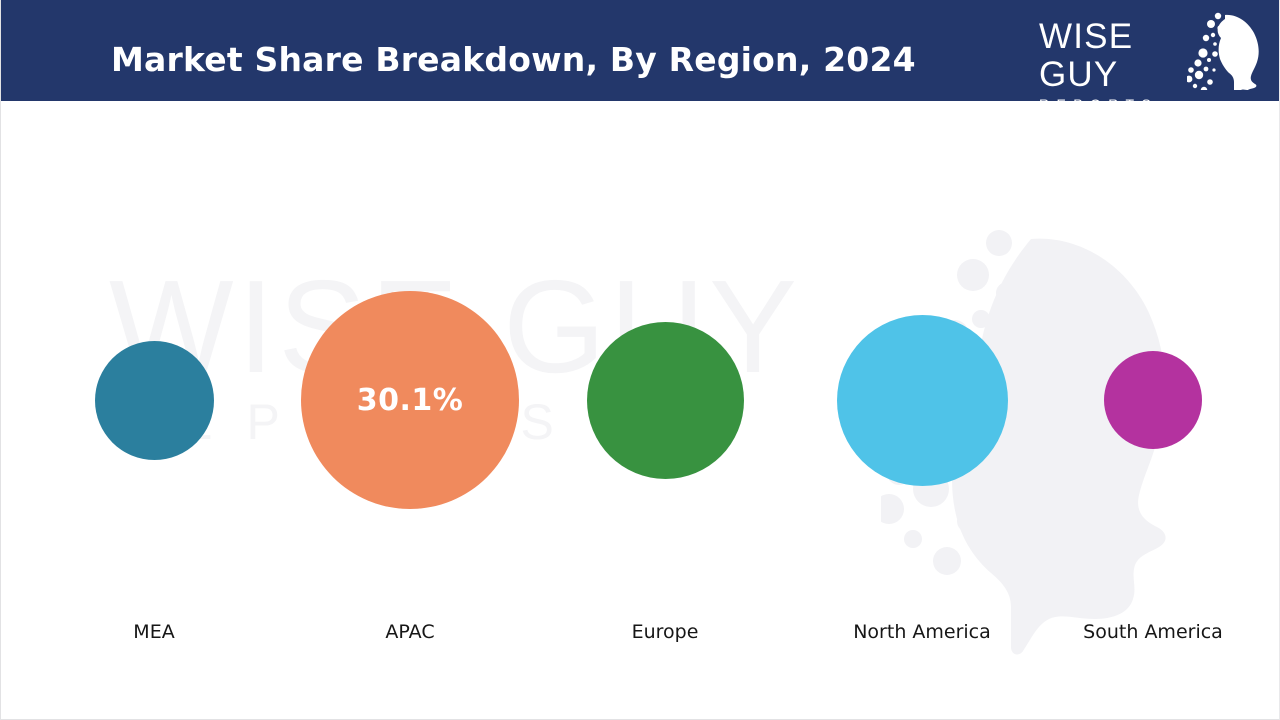  Describe the element at coordinates (513, 59) in the screenshot. I see `page-title: Market Share Breakdown, By Region, 2024` at that location.